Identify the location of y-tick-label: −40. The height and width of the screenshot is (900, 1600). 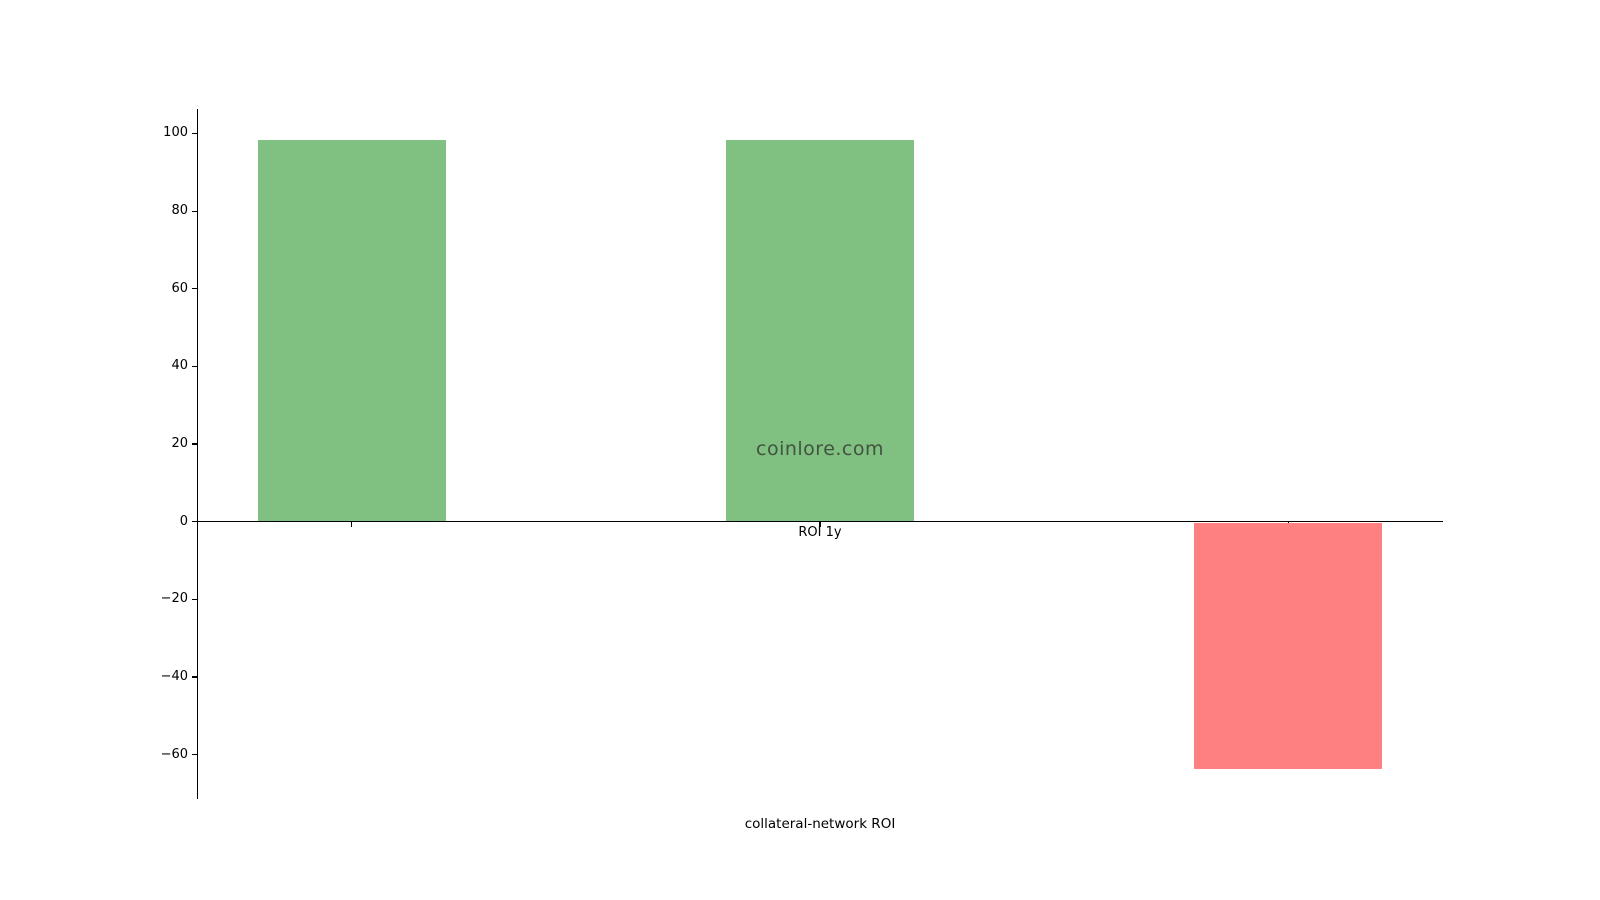
(174, 677).